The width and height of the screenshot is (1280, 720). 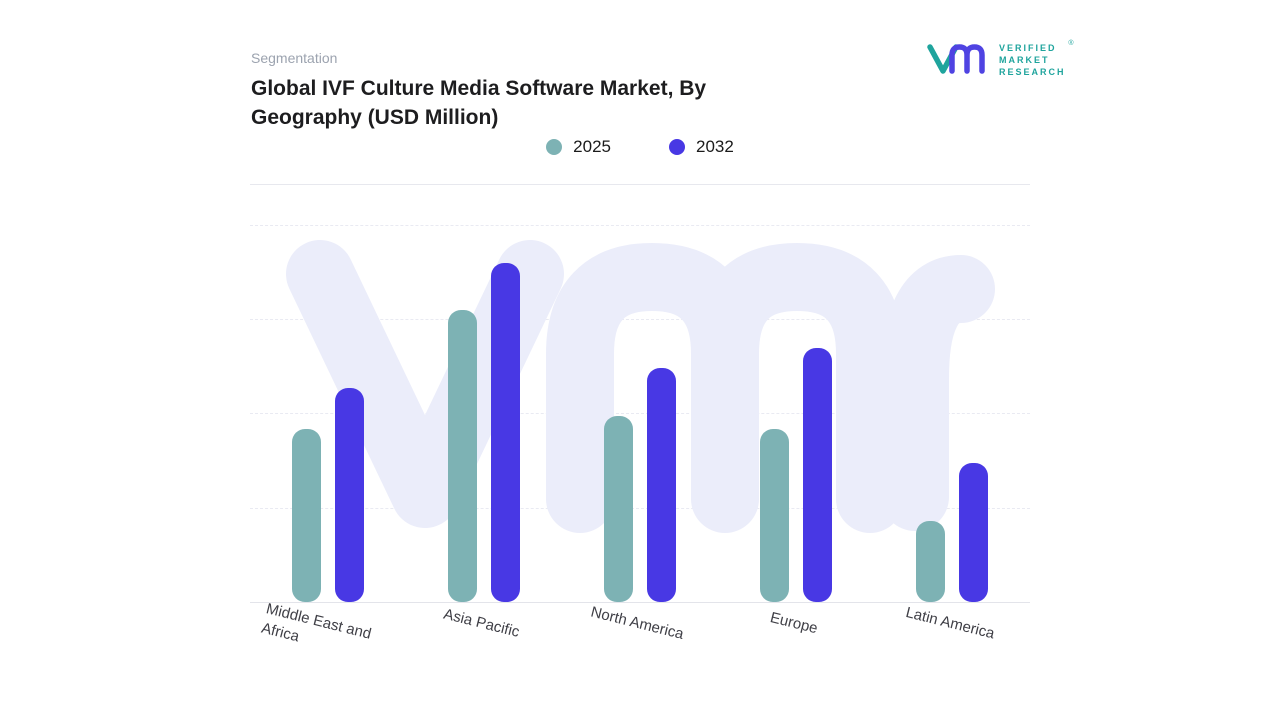 What do you see at coordinates (462, 456) in the screenshot?
I see `bar-2025-asia-pacific` at bounding box center [462, 456].